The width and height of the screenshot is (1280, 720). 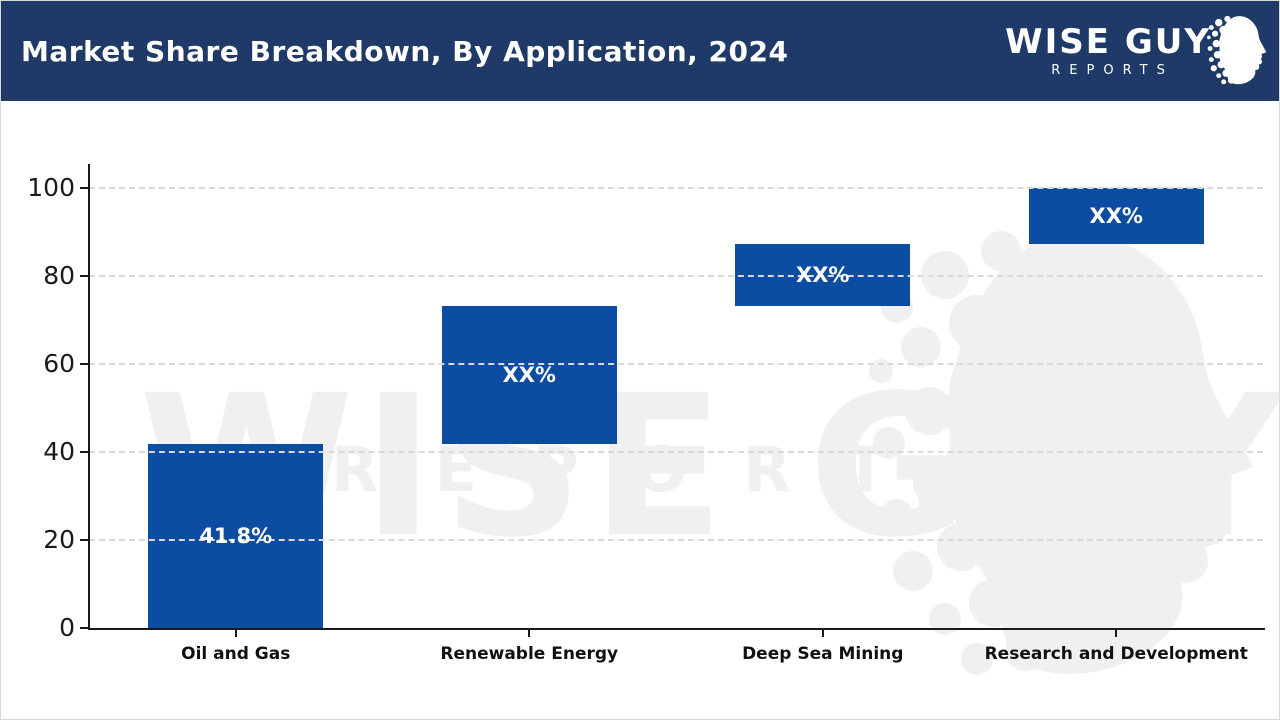 What do you see at coordinates (1112, 70) in the screenshot?
I see `logo-subtext: REPORTS` at bounding box center [1112, 70].